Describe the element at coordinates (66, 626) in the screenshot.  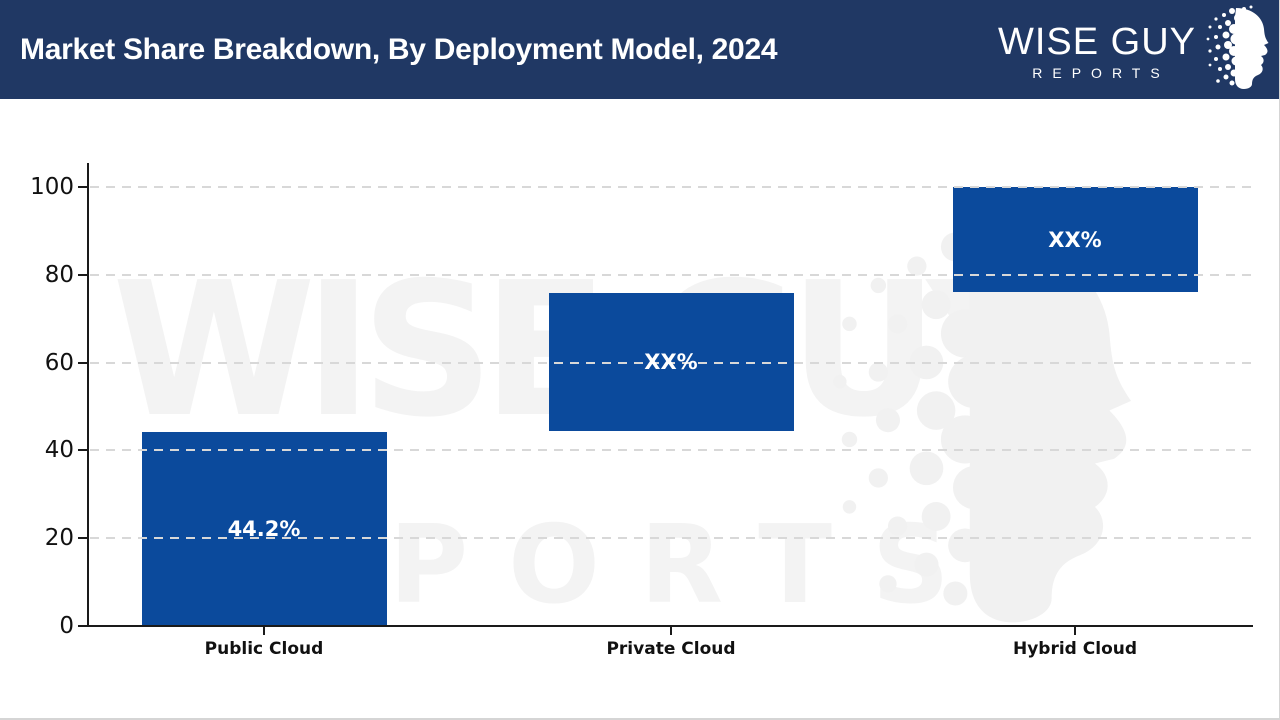
I see `y-tick-label: 0` at that location.